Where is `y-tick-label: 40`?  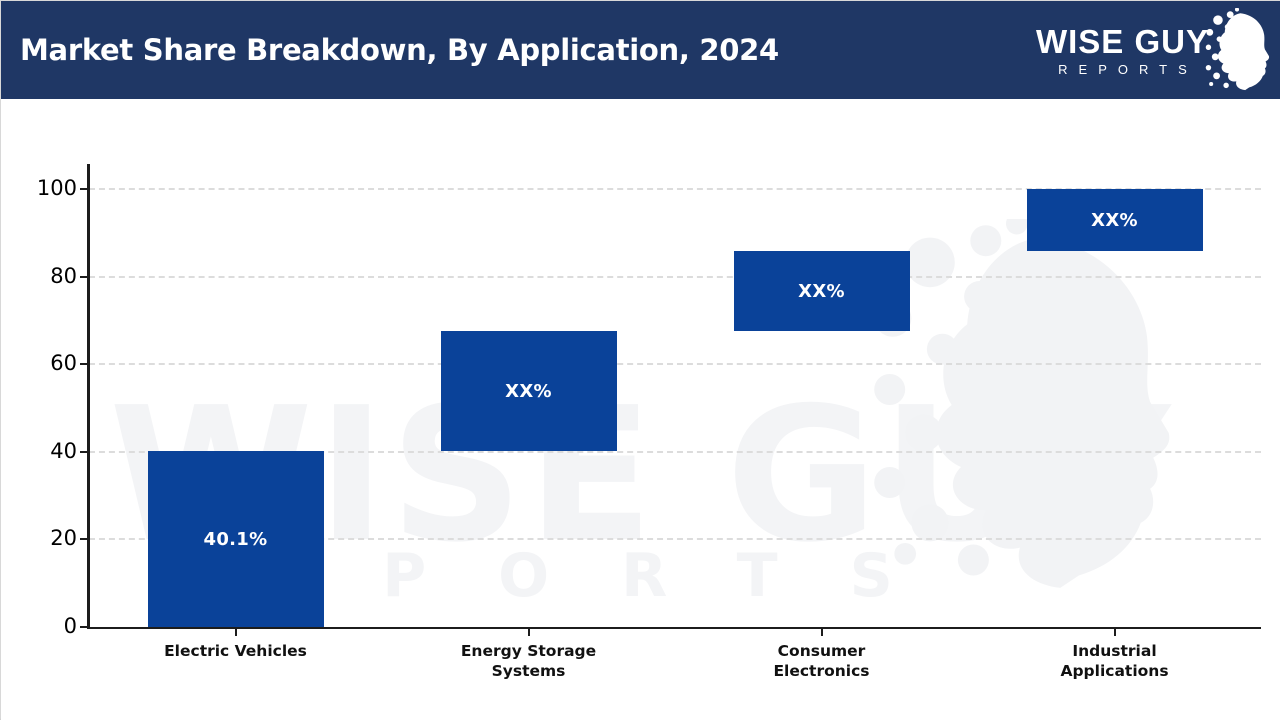 y-tick-label: 40 is located at coordinates (63, 450).